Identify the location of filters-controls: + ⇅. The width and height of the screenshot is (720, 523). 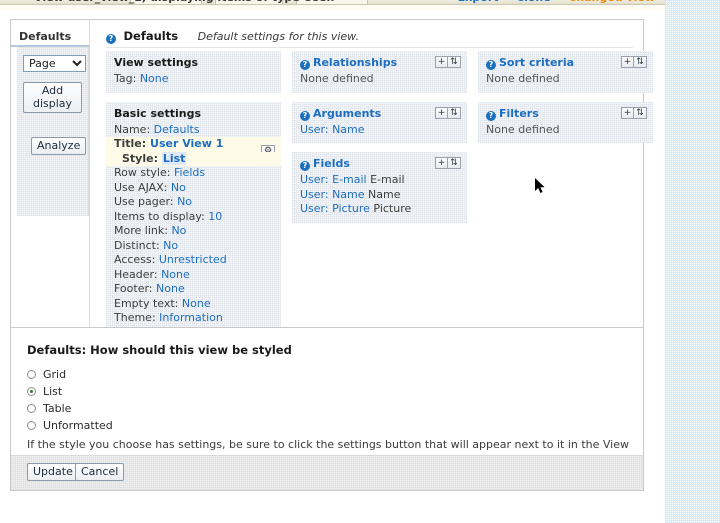
(634, 112).